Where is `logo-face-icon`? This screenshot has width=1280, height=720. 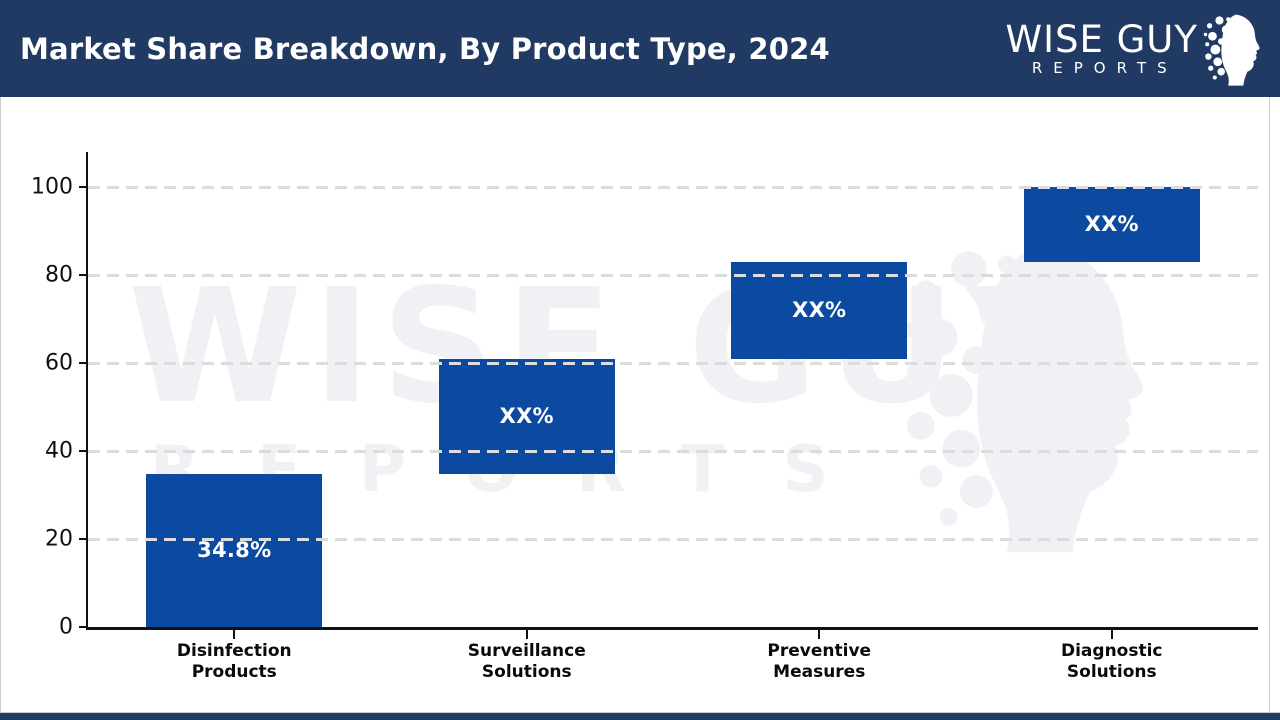 logo-face-icon is located at coordinates (1231, 50).